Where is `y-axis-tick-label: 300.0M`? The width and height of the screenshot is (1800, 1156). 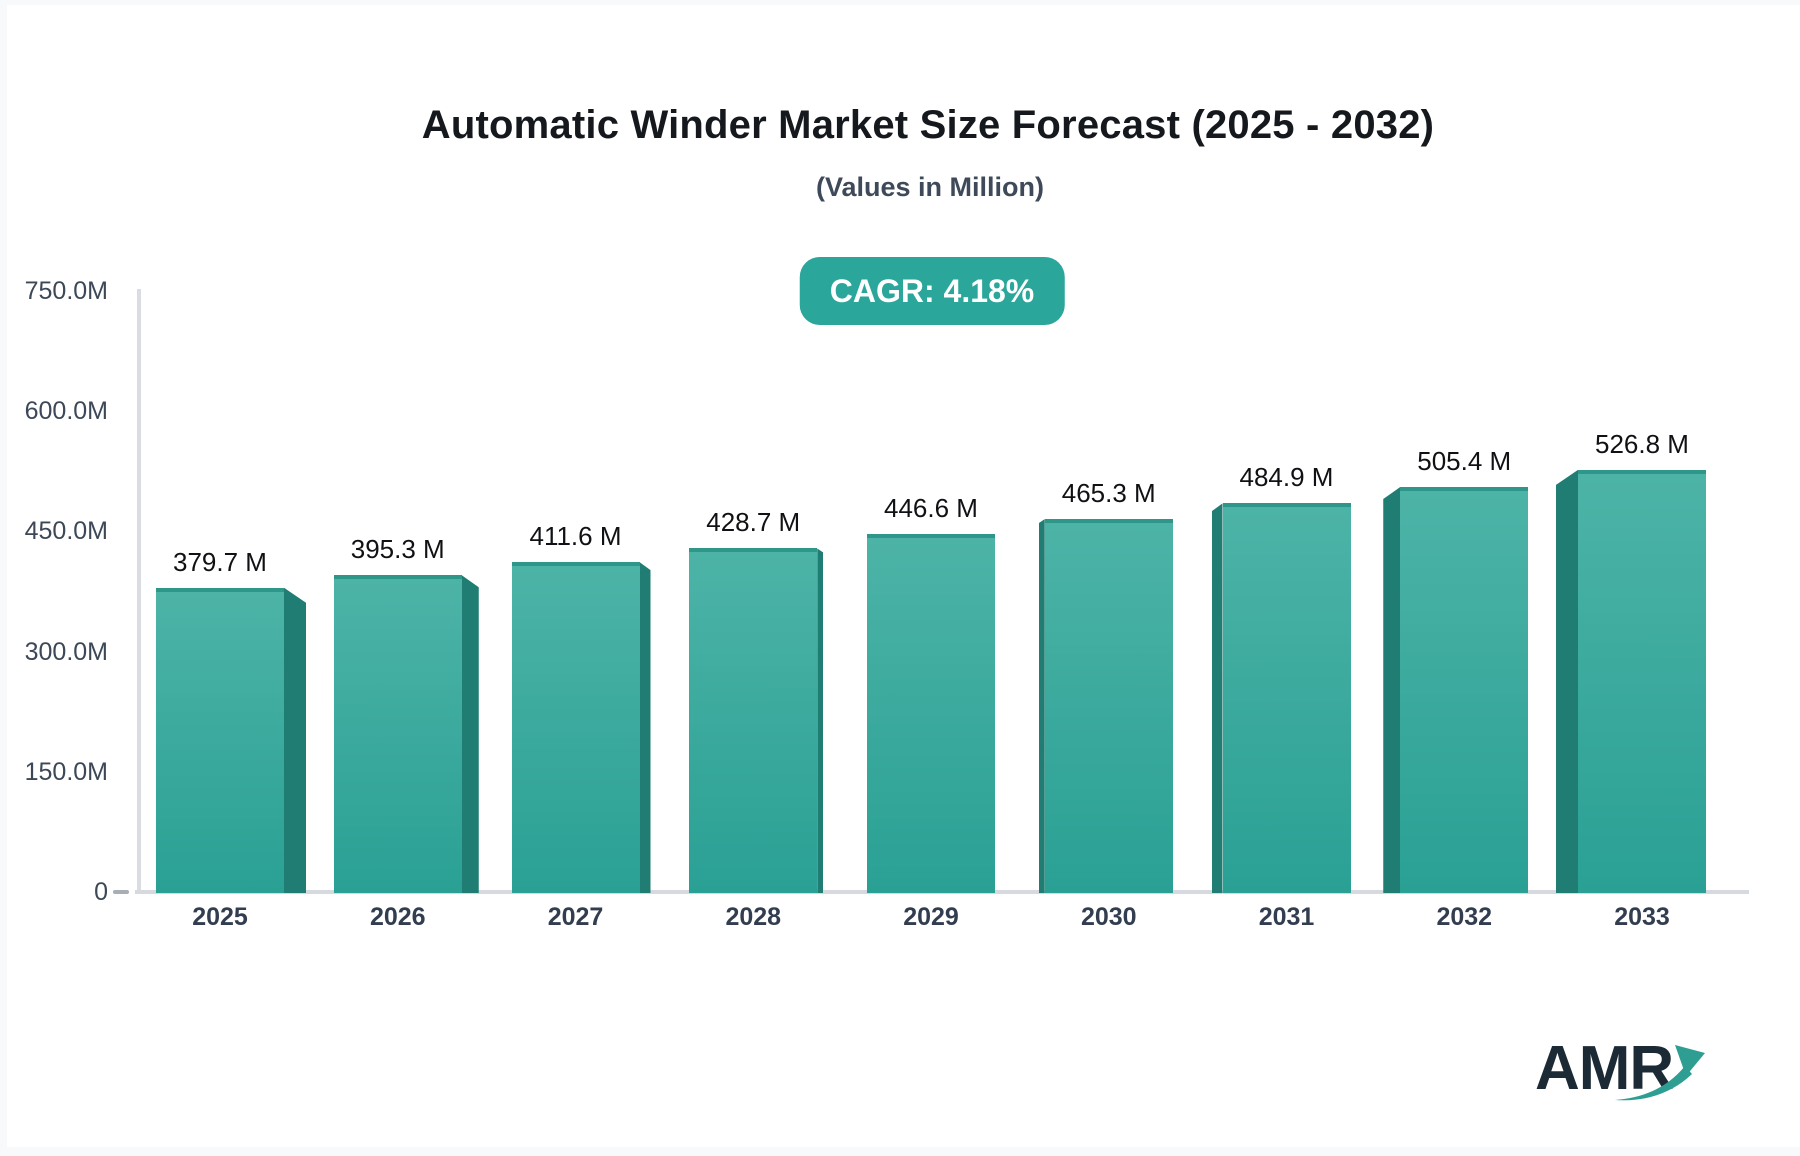 y-axis-tick-label: 300.0M is located at coordinates (66, 651).